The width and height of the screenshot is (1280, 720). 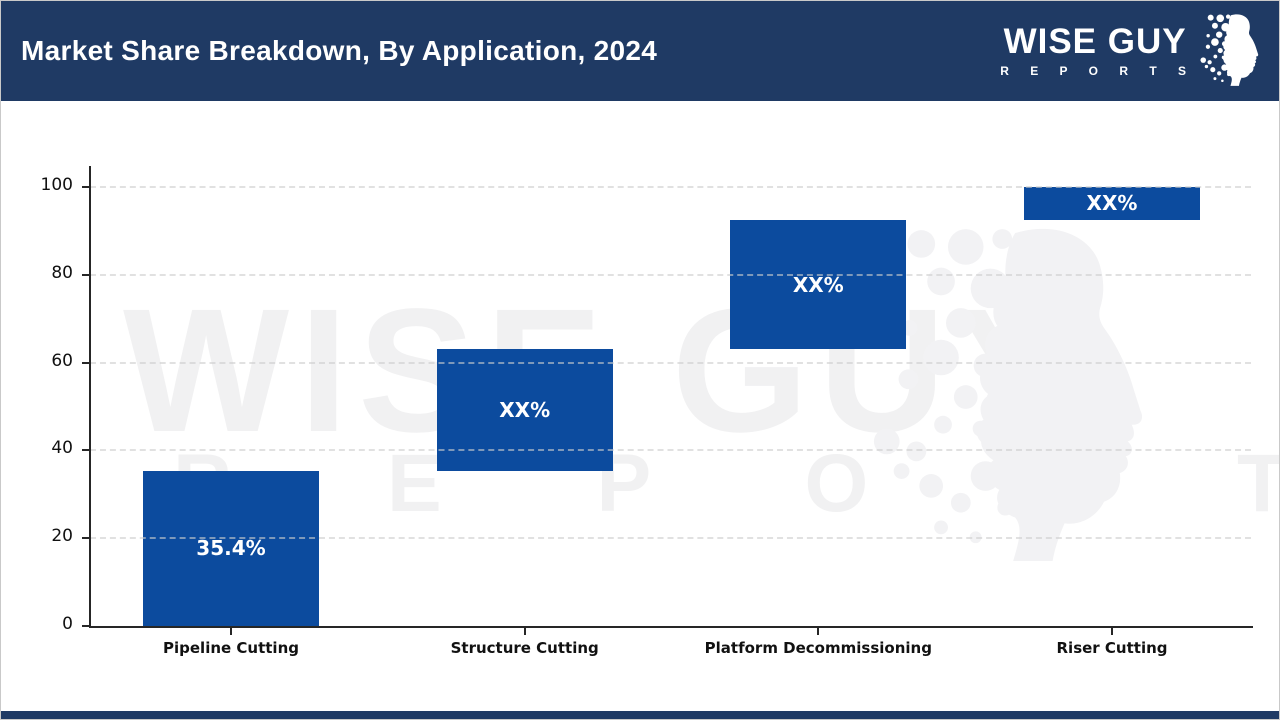 I want to click on y-tick-label: 100, so click(x=56, y=185).